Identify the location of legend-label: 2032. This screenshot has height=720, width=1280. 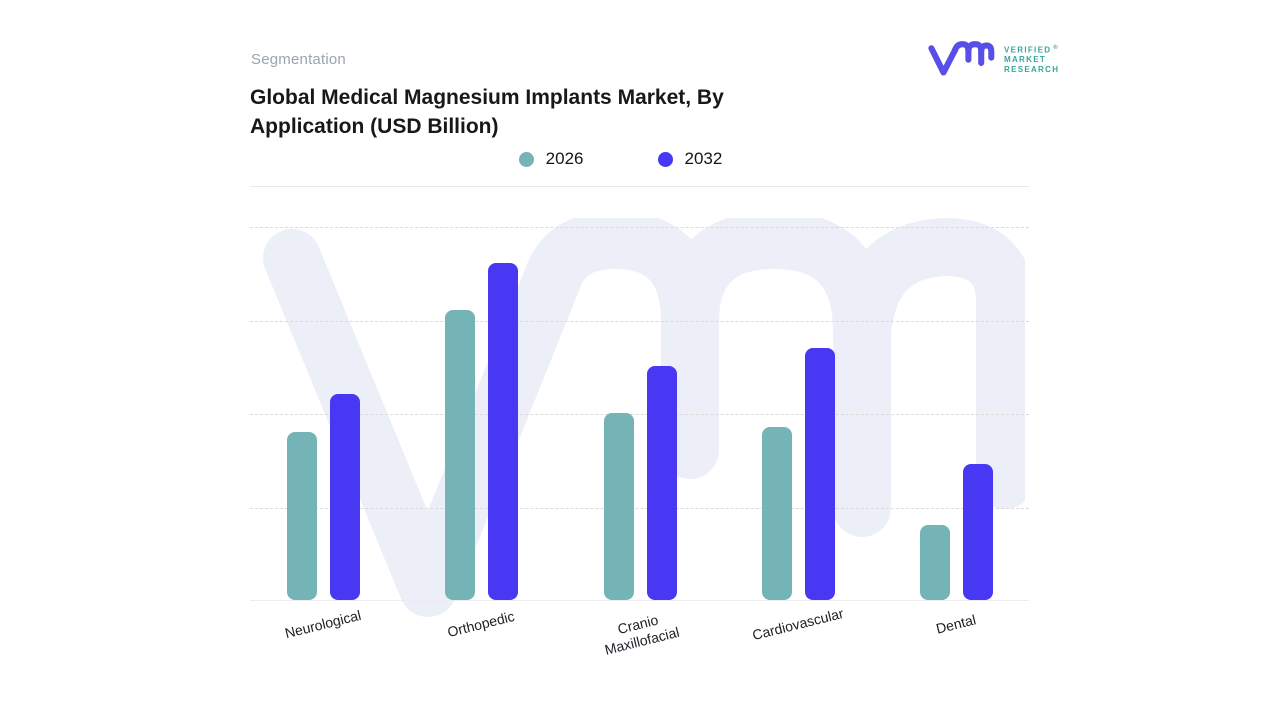
(703, 158).